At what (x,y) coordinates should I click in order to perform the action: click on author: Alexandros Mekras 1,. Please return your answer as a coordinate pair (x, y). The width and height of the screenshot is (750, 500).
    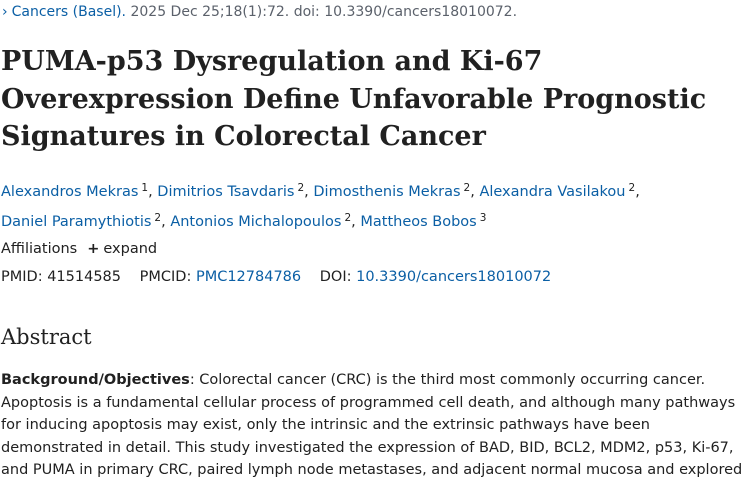
    Looking at the image, I should click on (77, 191).